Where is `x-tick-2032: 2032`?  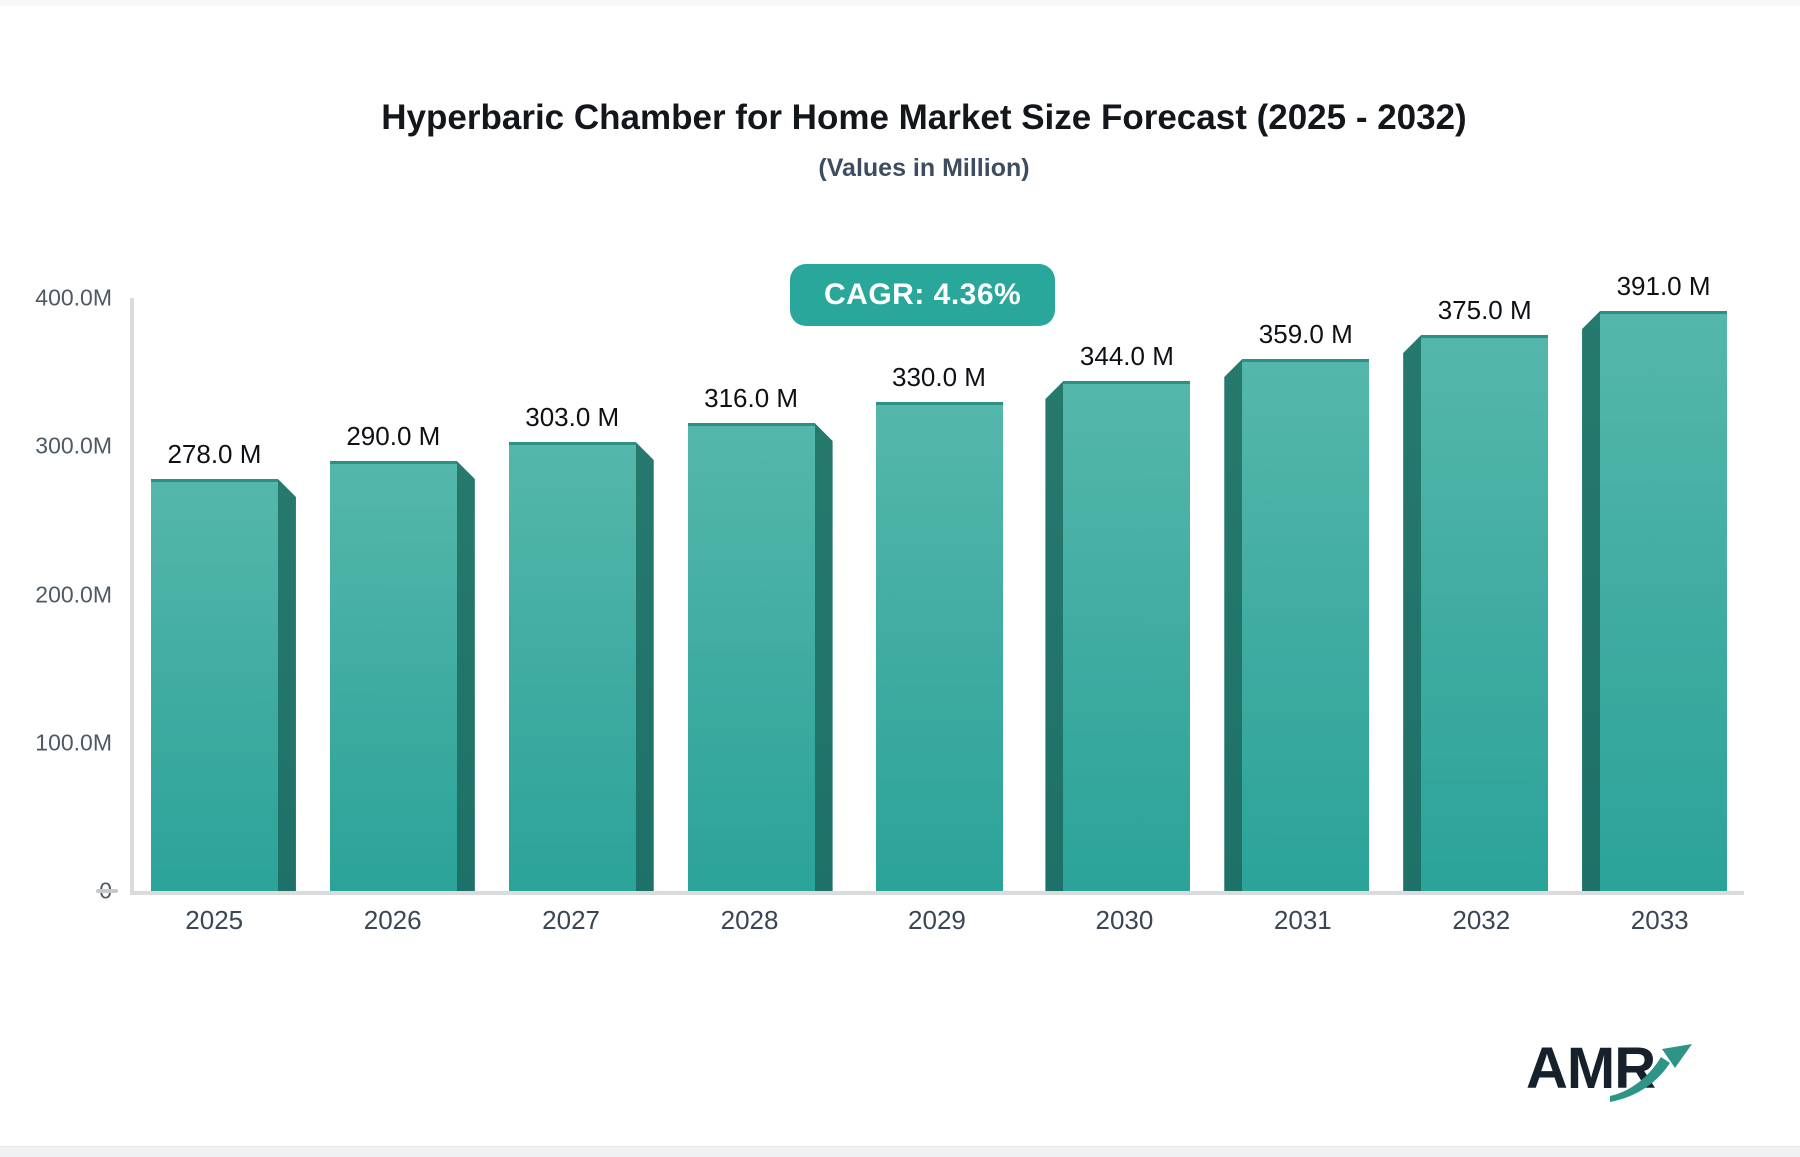
x-tick-2032: 2032 is located at coordinates (1472, 920).